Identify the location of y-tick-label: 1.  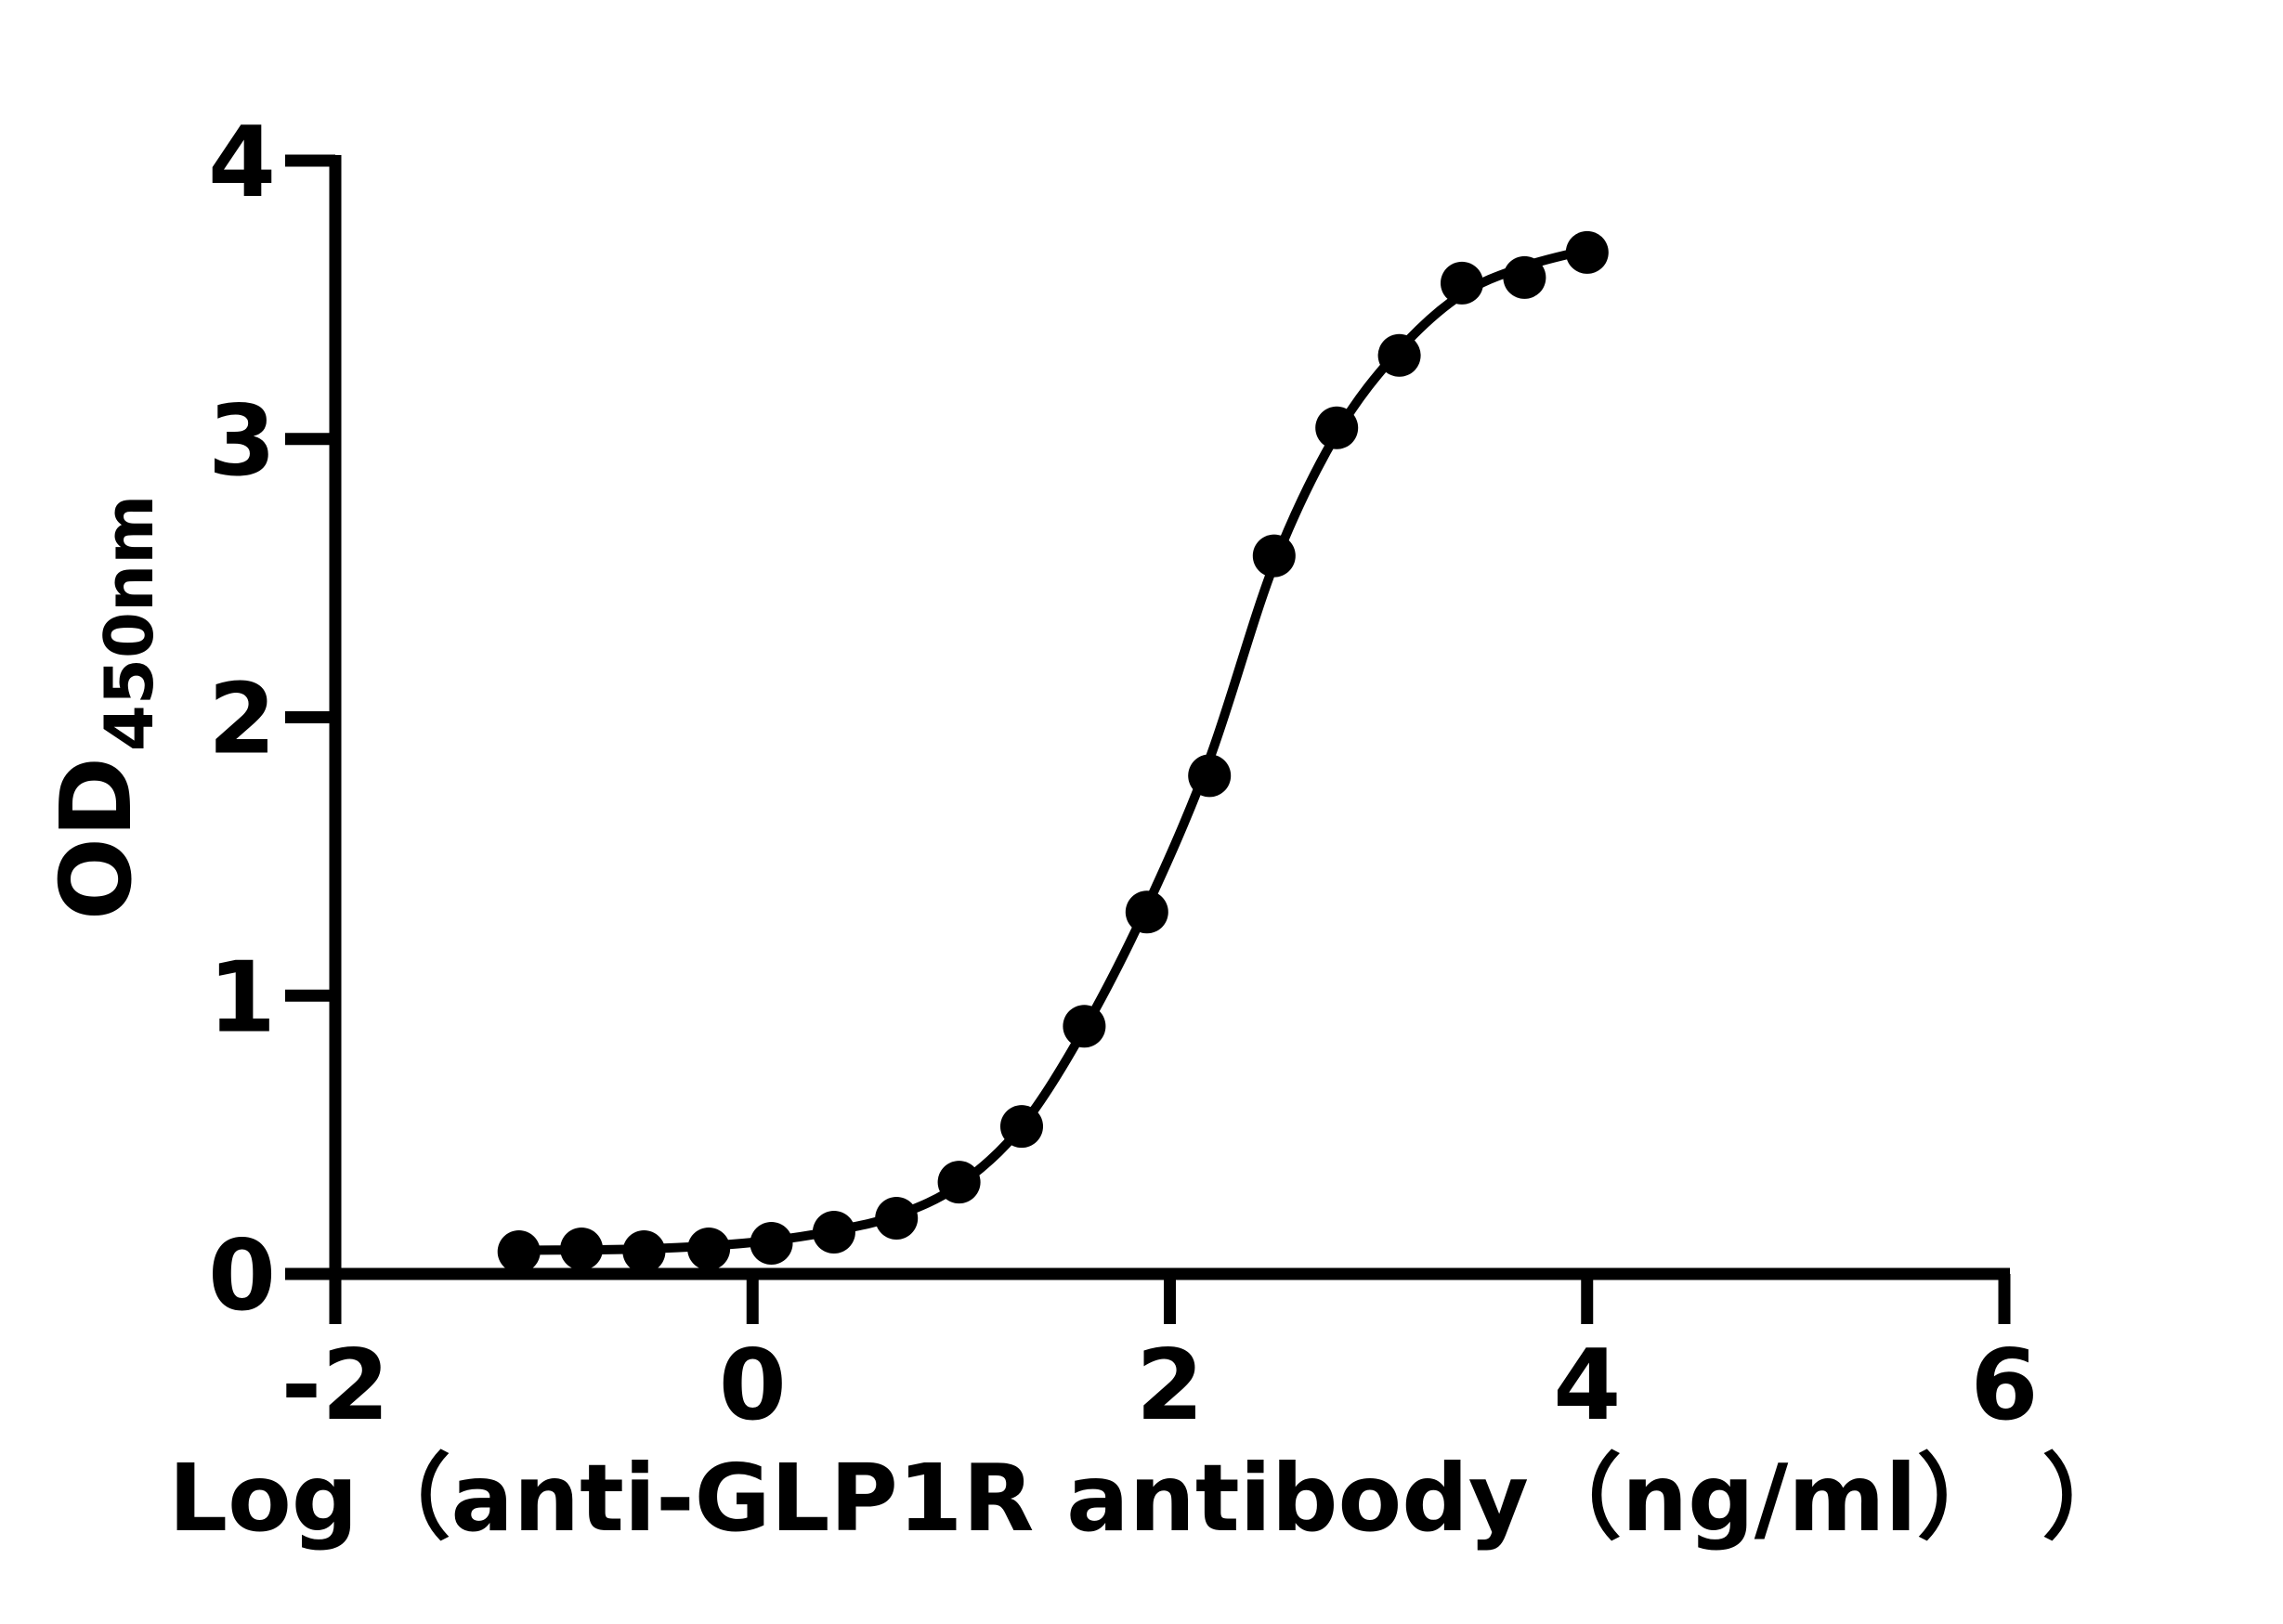
(242, 997).